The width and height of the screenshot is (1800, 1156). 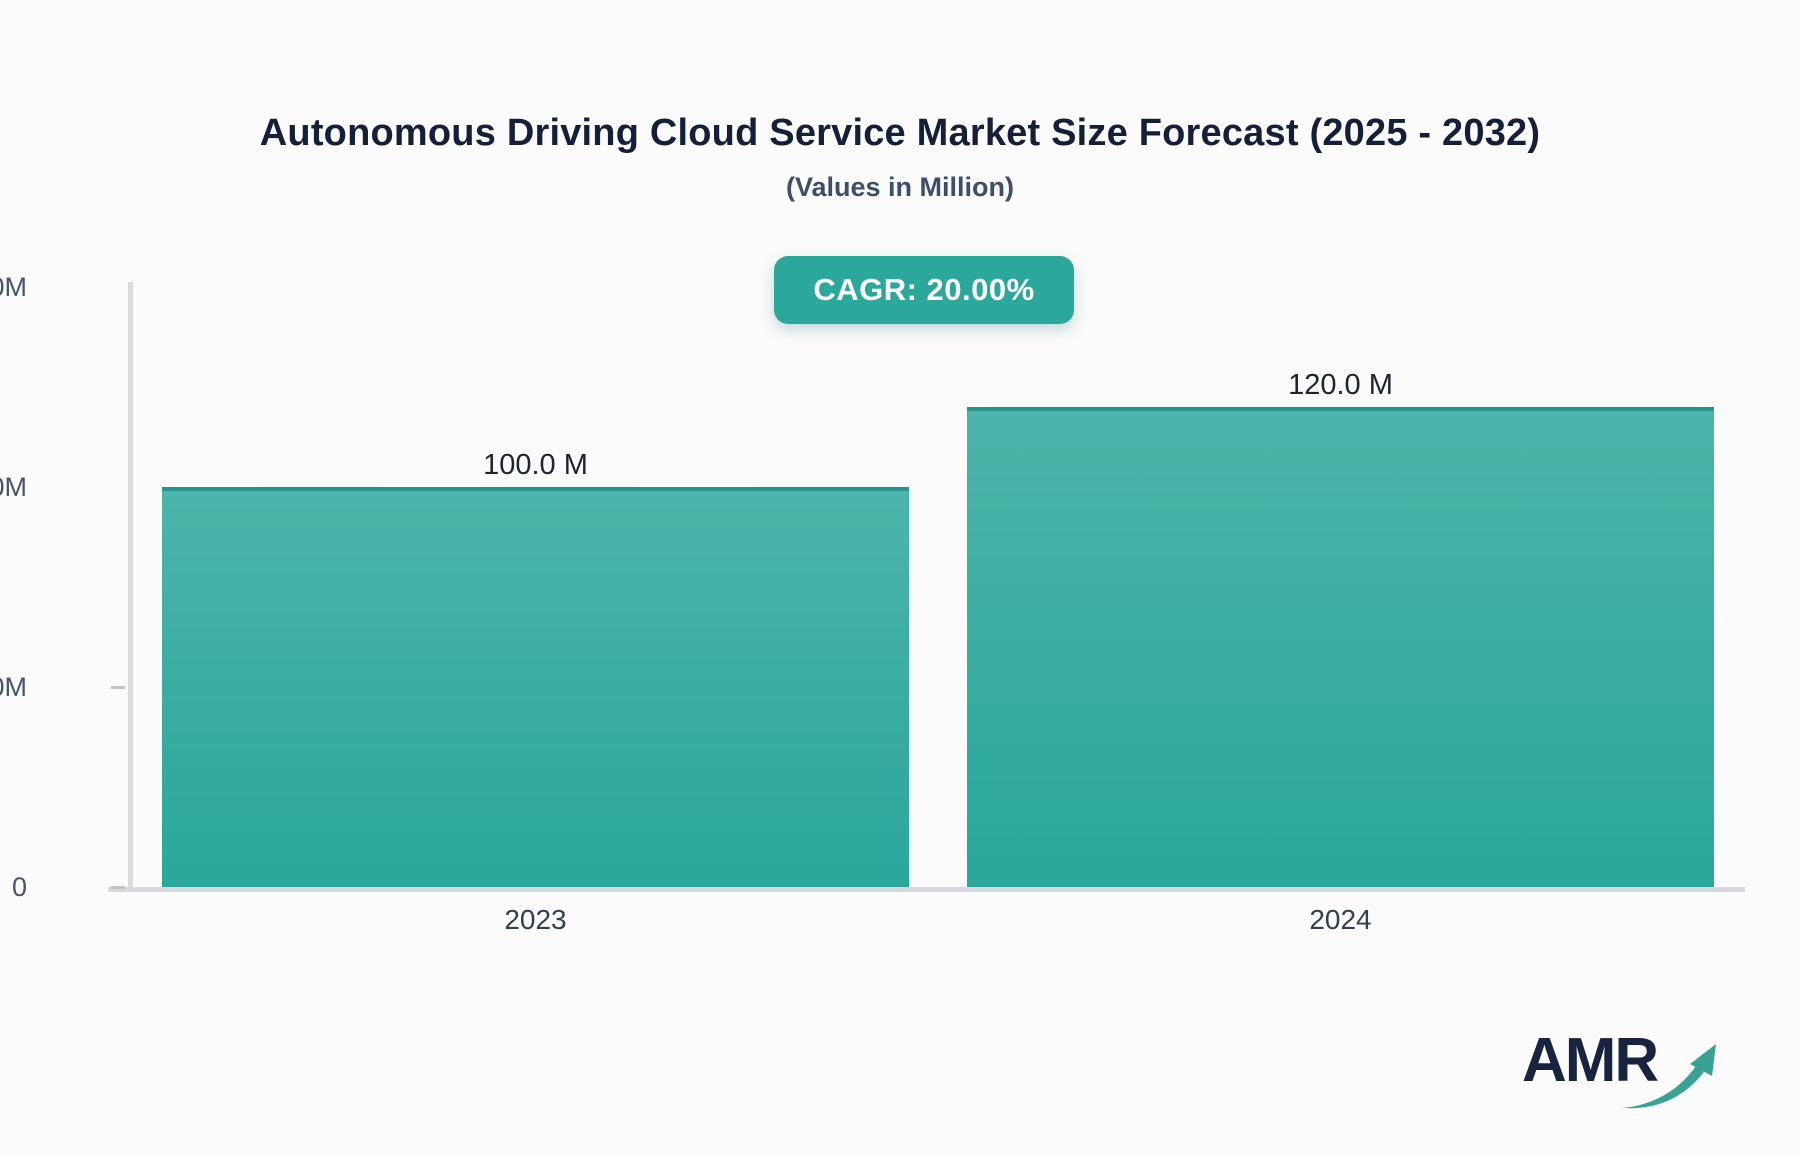 I want to click on y-axis-tick-label: 150.0M, so click(x=13, y=287).